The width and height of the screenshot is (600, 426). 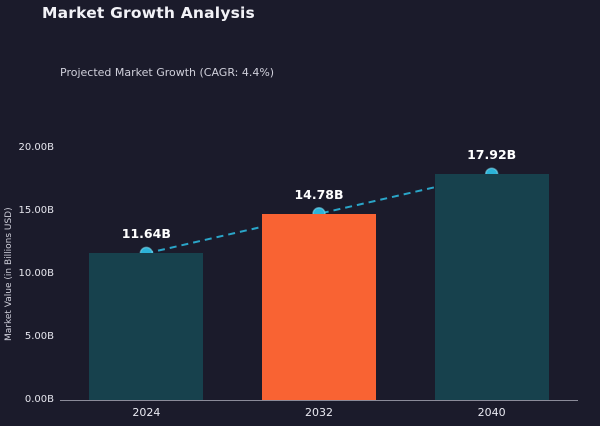 I want to click on value-label: 11.64B, so click(x=146, y=234).